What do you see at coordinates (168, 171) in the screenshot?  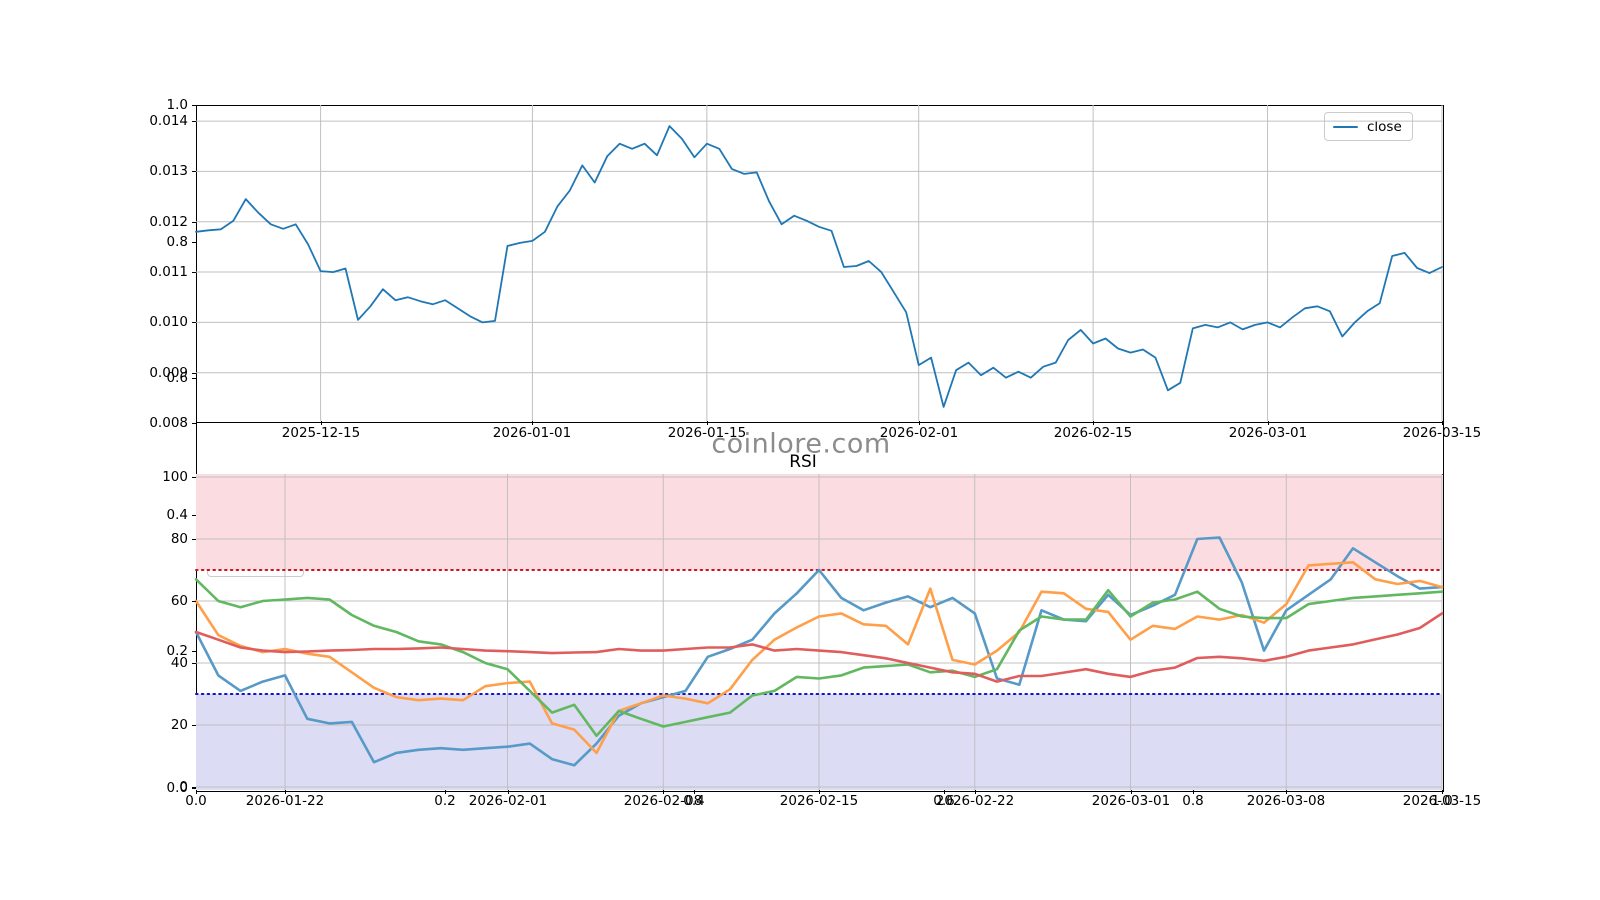 I see `price-y-tick-label: 0.013` at bounding box center [168, 171].